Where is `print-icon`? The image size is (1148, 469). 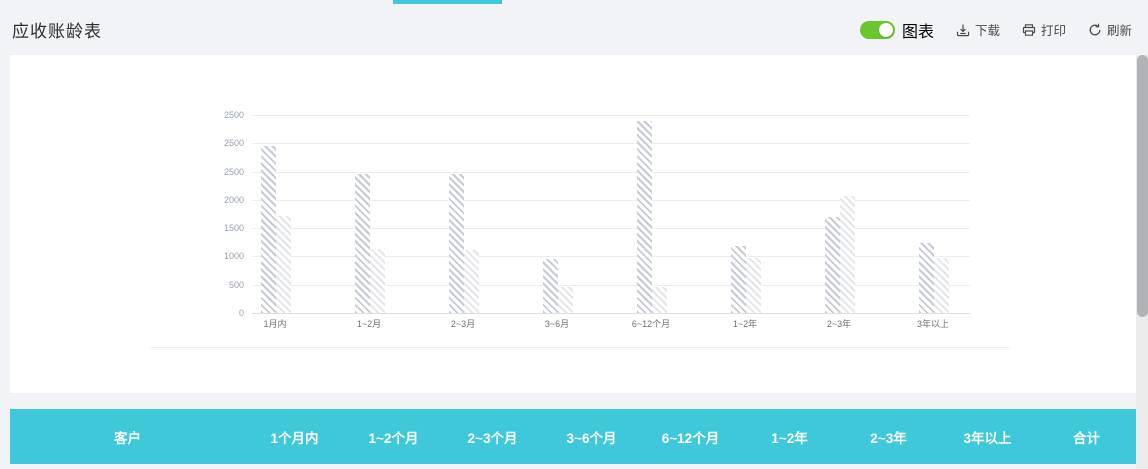
print-icon is located at coordinates (1029, 30).